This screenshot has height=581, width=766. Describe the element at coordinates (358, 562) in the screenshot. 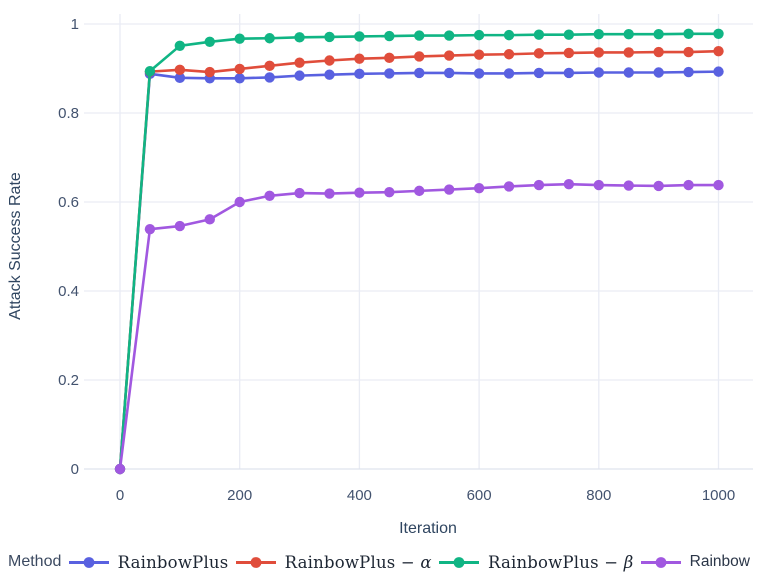

I see `legend-label-rainbowplus: RainbowPlus − α` at that location.